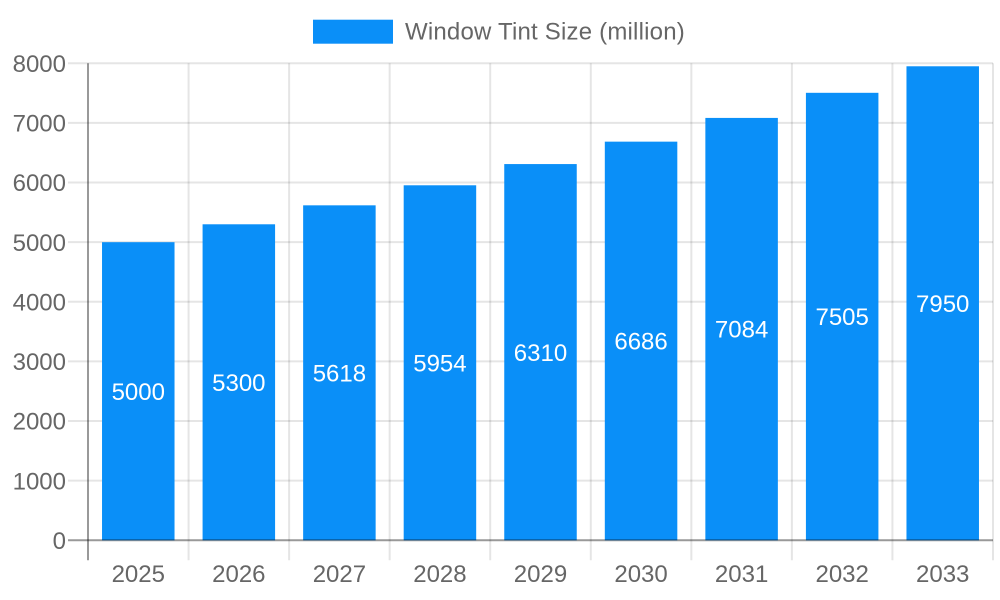 The height and width of the screenshot is (600, 1000). I want to click on svg-text: 2027, so click(339, 574).